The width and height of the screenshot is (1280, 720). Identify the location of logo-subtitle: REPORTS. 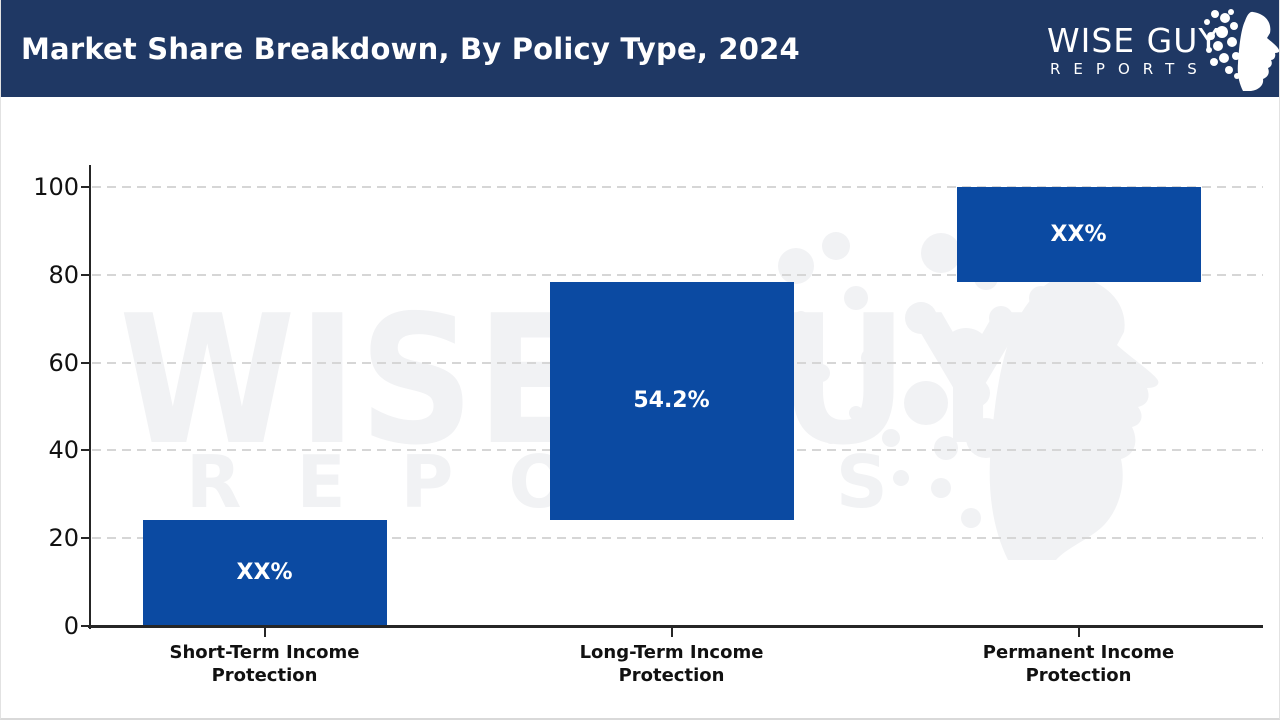
(1130, 69).